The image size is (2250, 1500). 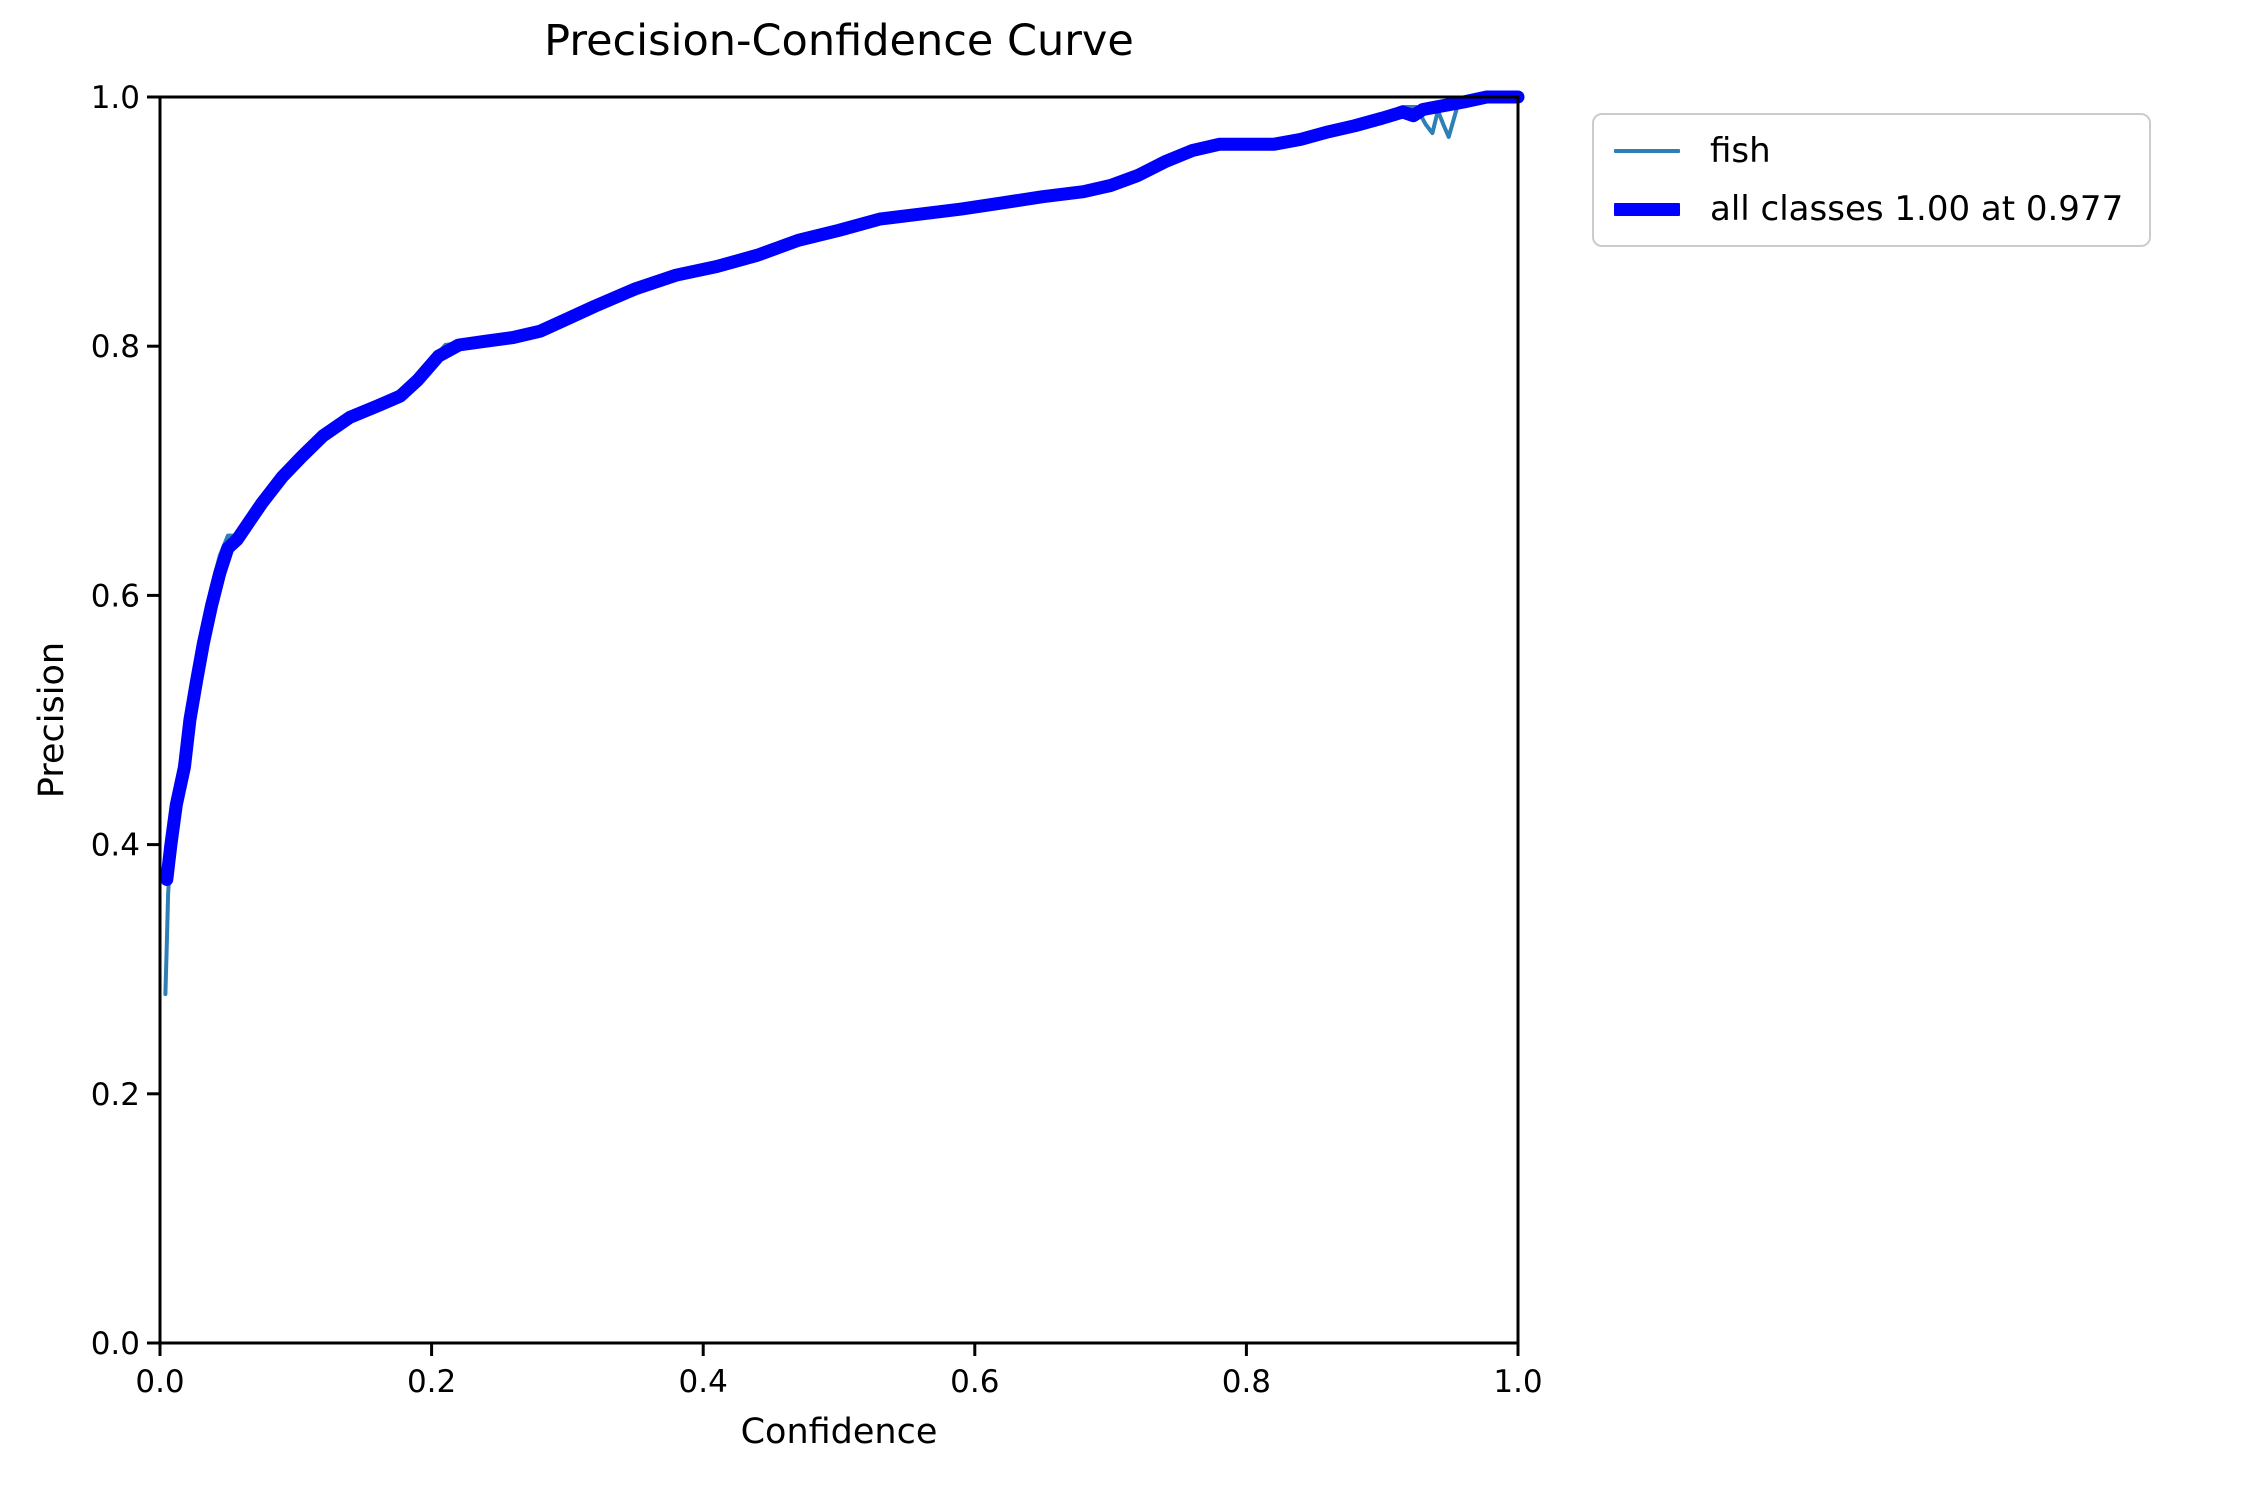 What do you see at coordinates (839, 1432) in the screenshot?
I see `x-axis-label: Confidence` at bounding box center [839, 1432].